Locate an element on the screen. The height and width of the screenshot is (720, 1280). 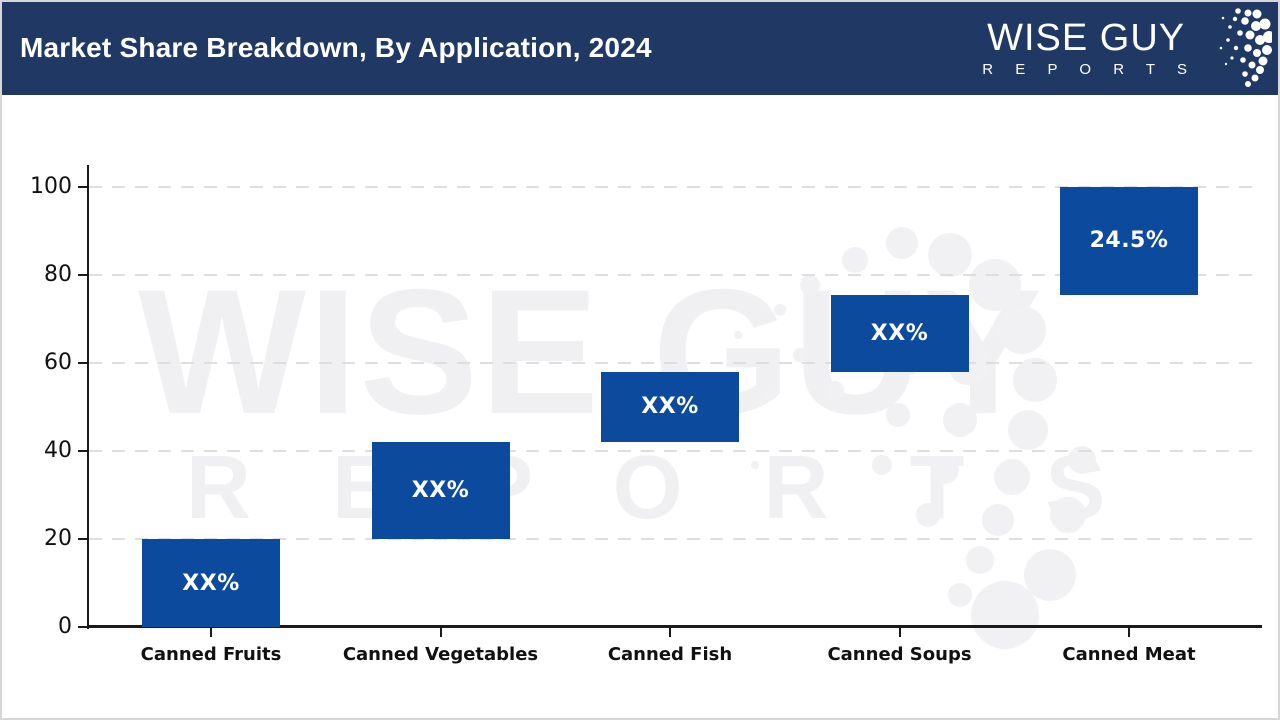
brand-logo-subtitle: R E P O R T S is located at coordinates (1089, 69).